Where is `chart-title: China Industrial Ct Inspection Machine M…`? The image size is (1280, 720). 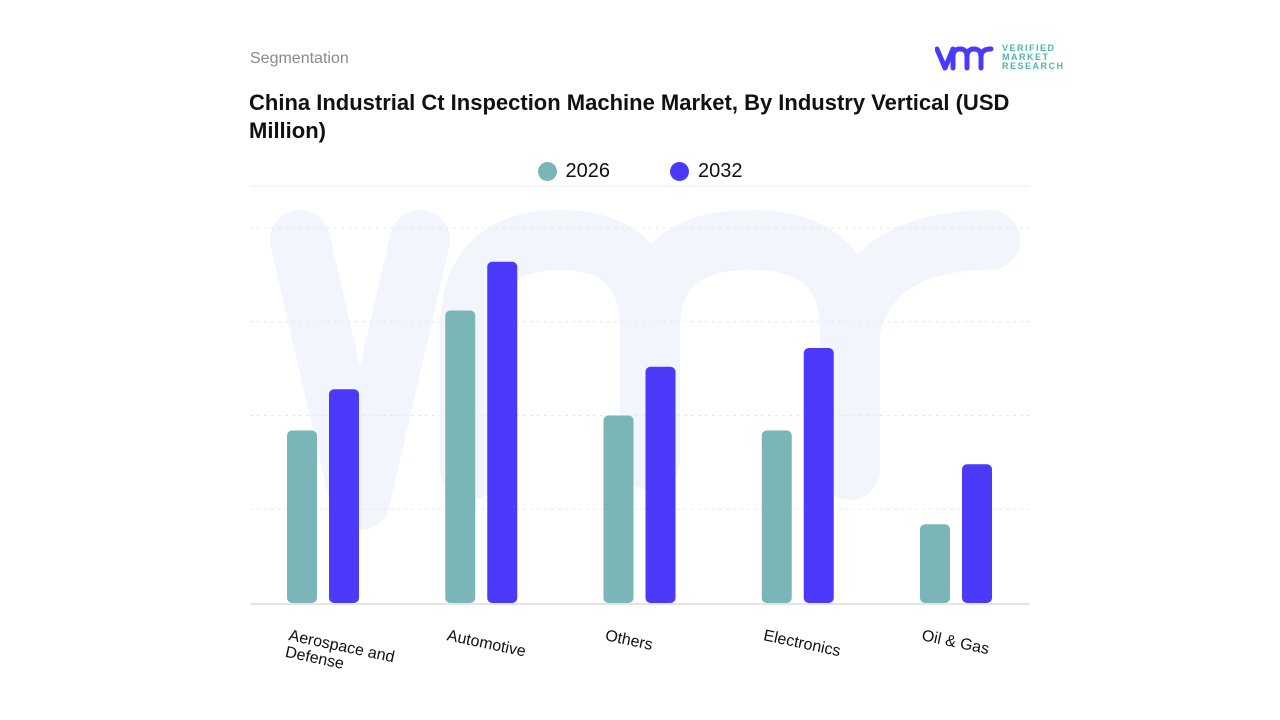
chart-title: China Industrial Ct Inspection Machine M… is located at coordinates (629, 116).